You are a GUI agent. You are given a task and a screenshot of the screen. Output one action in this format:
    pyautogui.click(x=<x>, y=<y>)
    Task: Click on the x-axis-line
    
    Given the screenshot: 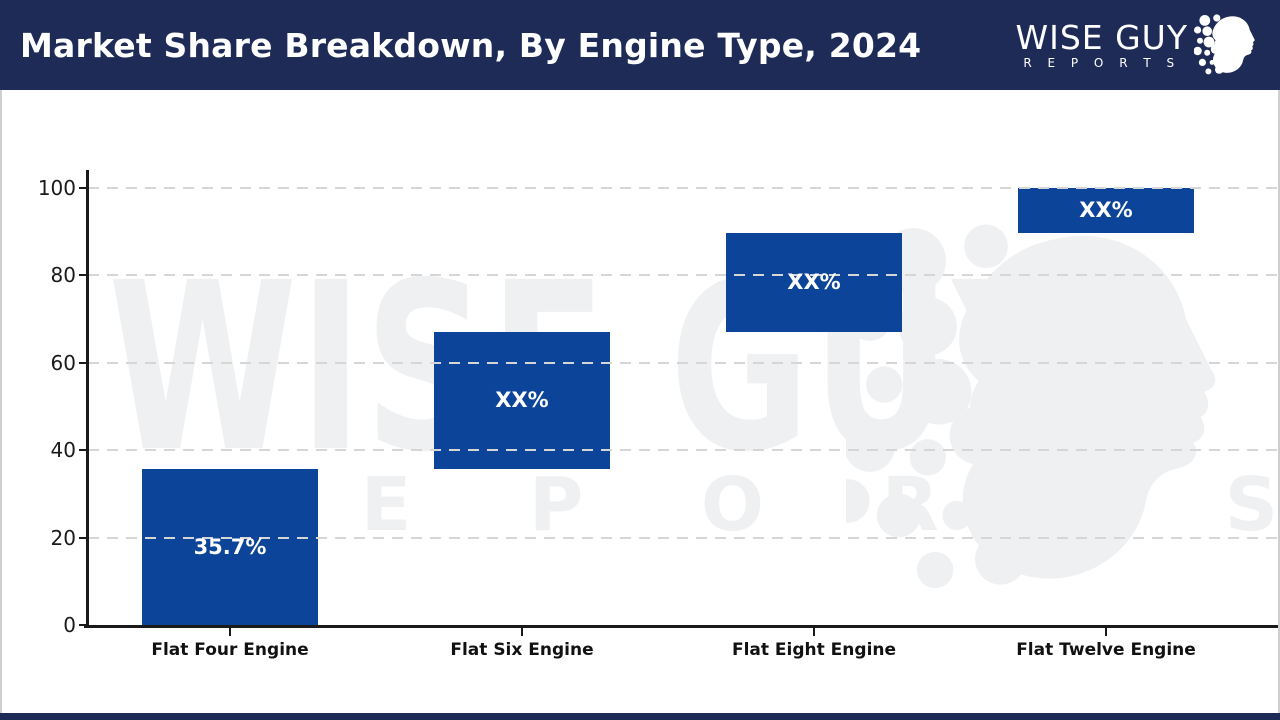 What is the action you would take?
    pyautogui.click(x=681, y=626)
    